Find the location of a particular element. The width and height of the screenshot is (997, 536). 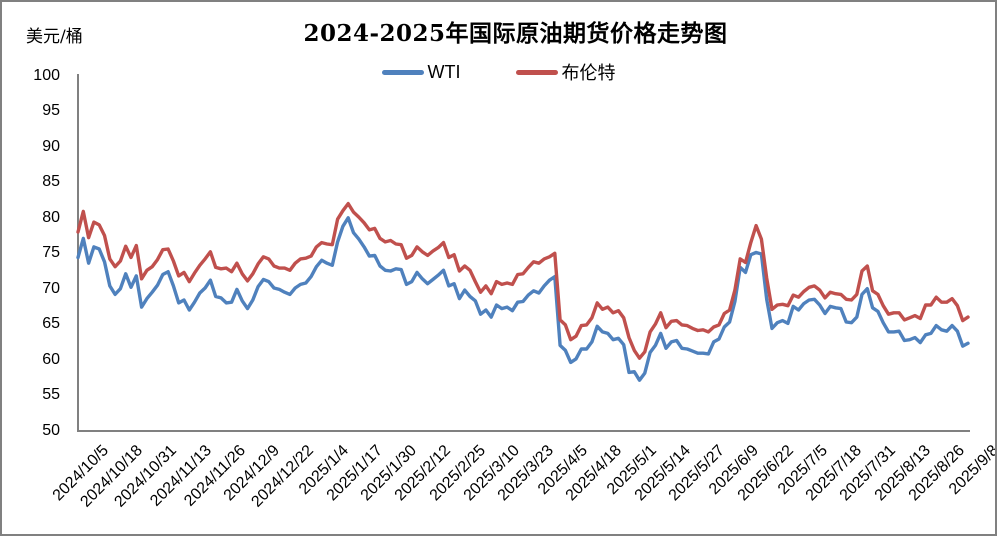

y-axis-tick-label: 85 is located at coordinates (51, 182).